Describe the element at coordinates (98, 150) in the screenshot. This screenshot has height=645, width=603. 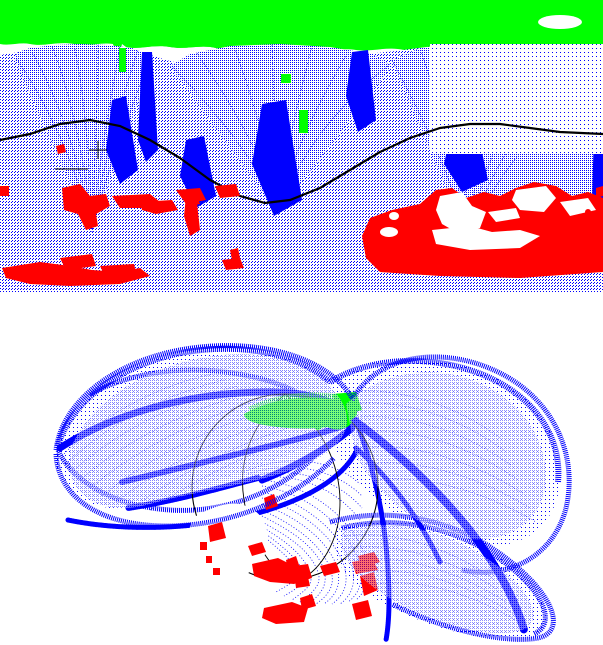
I see `crosshair-tick-icon` at that location.